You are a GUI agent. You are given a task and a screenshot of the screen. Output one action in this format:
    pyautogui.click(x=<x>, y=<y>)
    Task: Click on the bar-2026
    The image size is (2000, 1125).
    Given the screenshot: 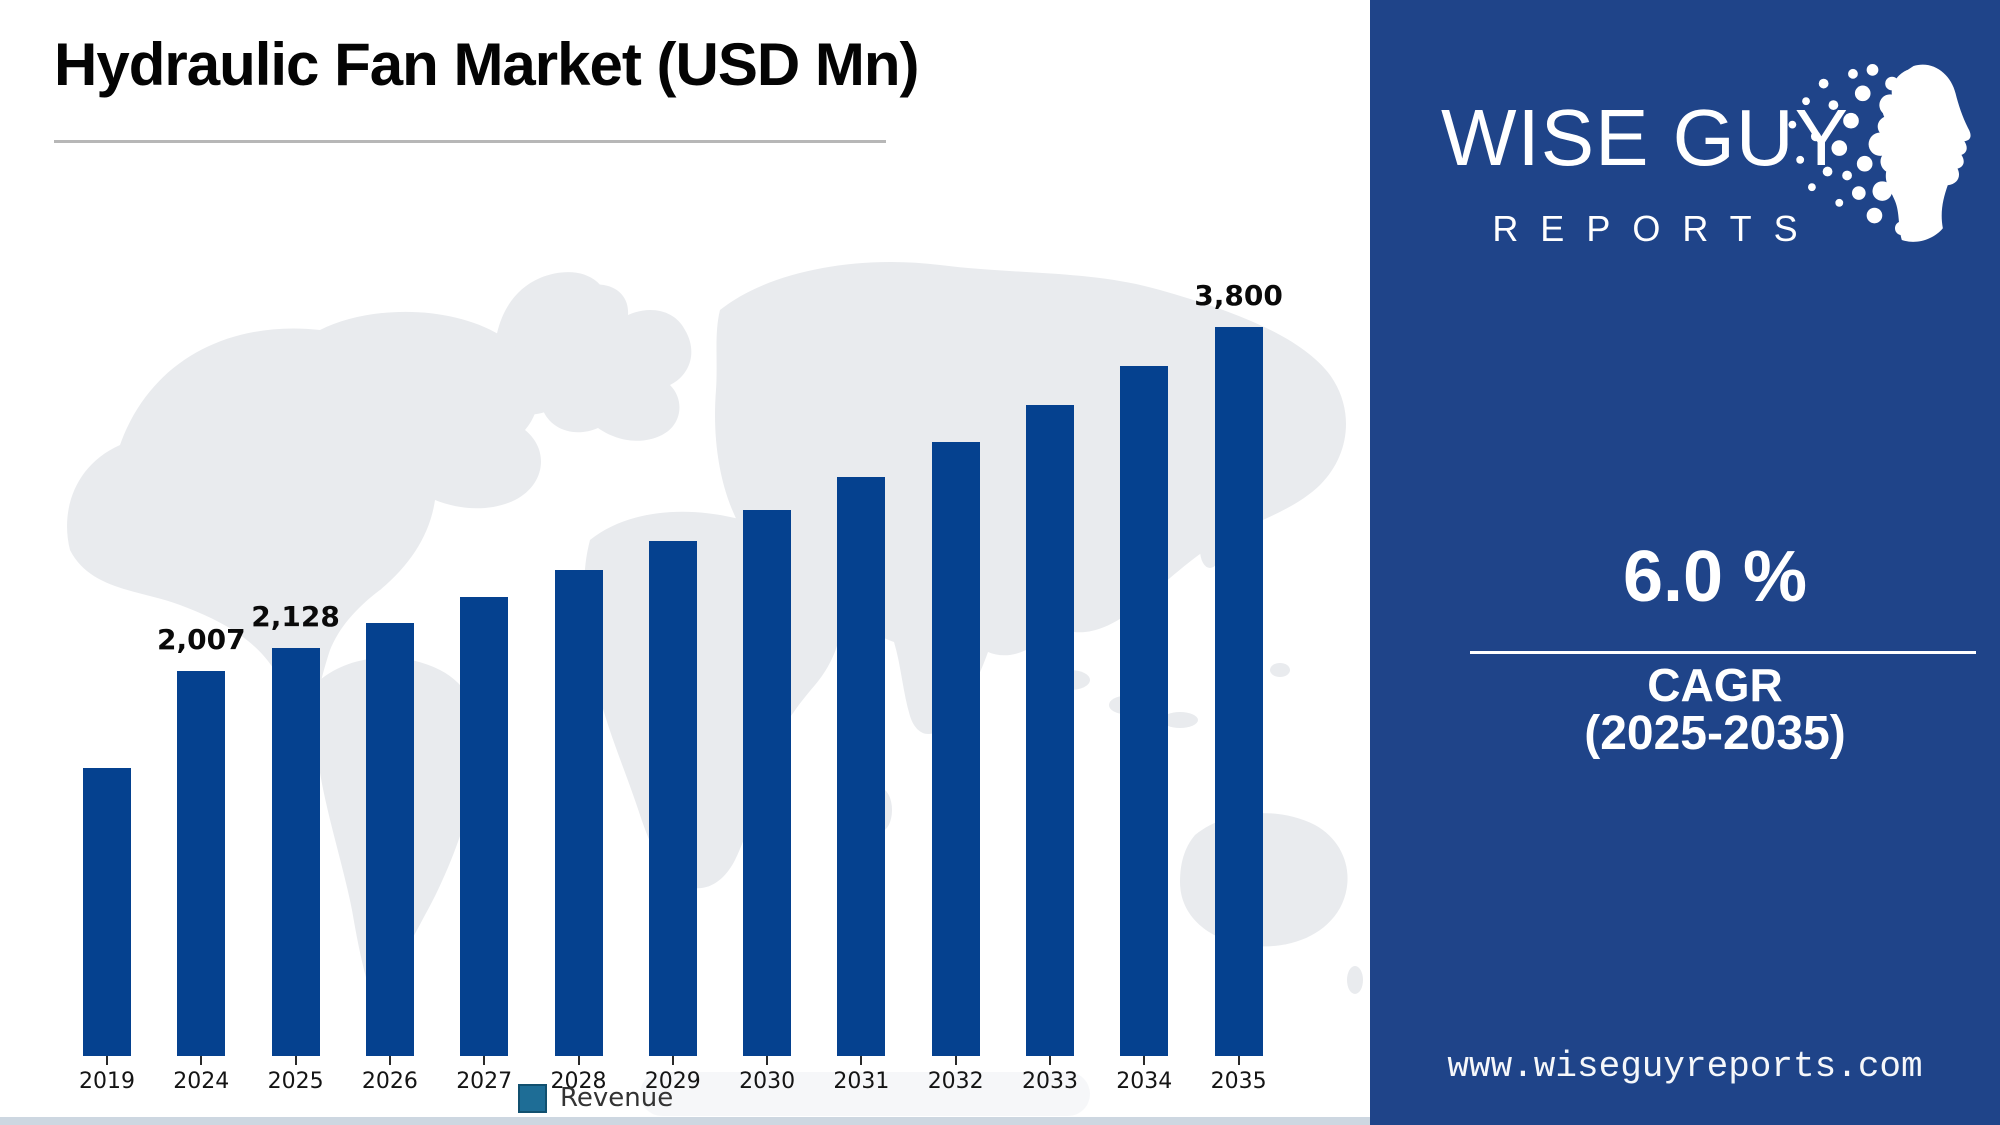 What is the action you would take?
    pyautogui.click(x=389, y=839)
    